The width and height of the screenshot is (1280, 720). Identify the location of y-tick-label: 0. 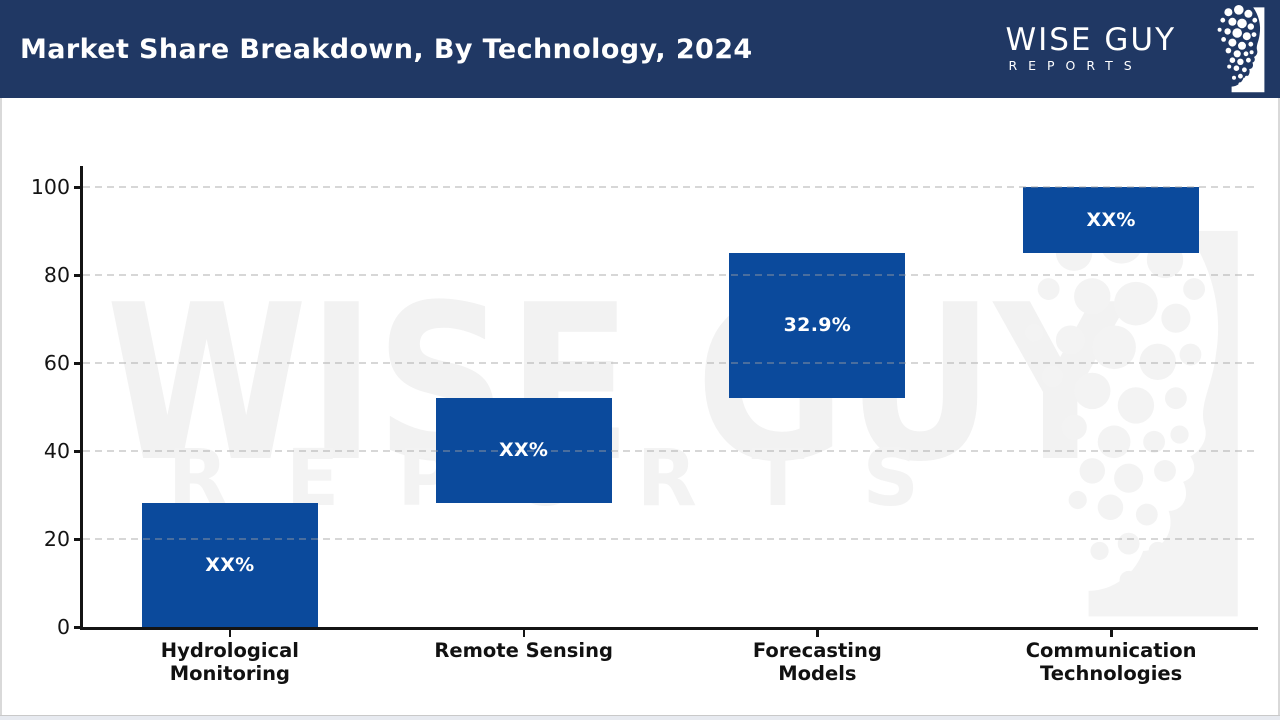
(63, 627).